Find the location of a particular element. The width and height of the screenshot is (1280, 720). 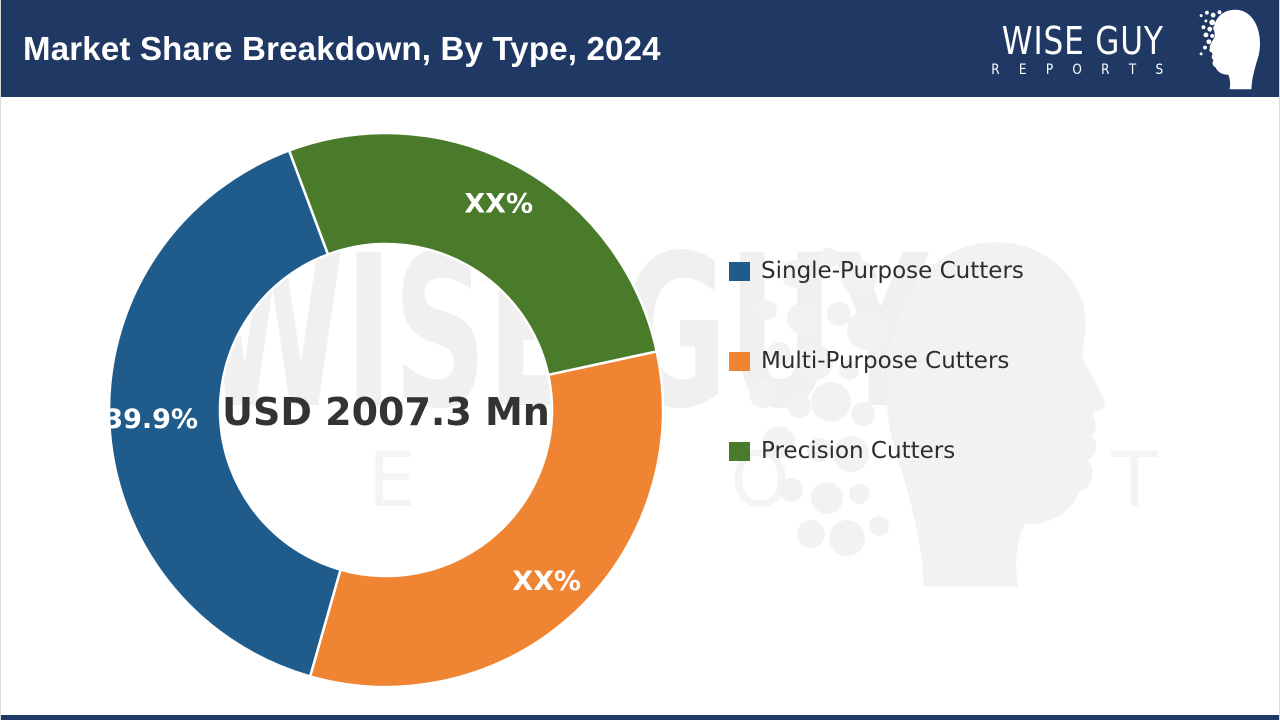

logo-text: WISE GUY R E P O R T S is located at coordinates (1063, 49).